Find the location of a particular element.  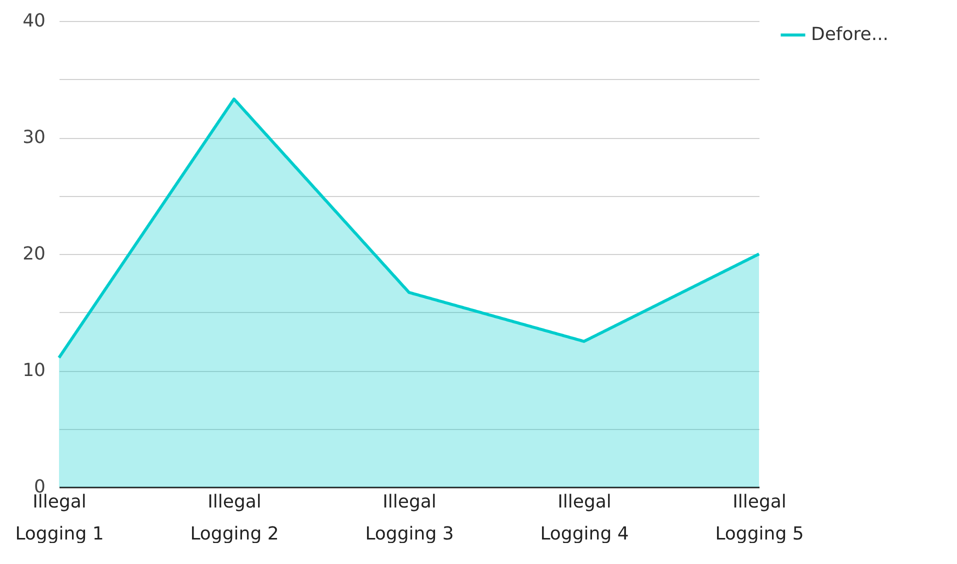

y-tick-label: 40 is located at coordinates (34, 21).